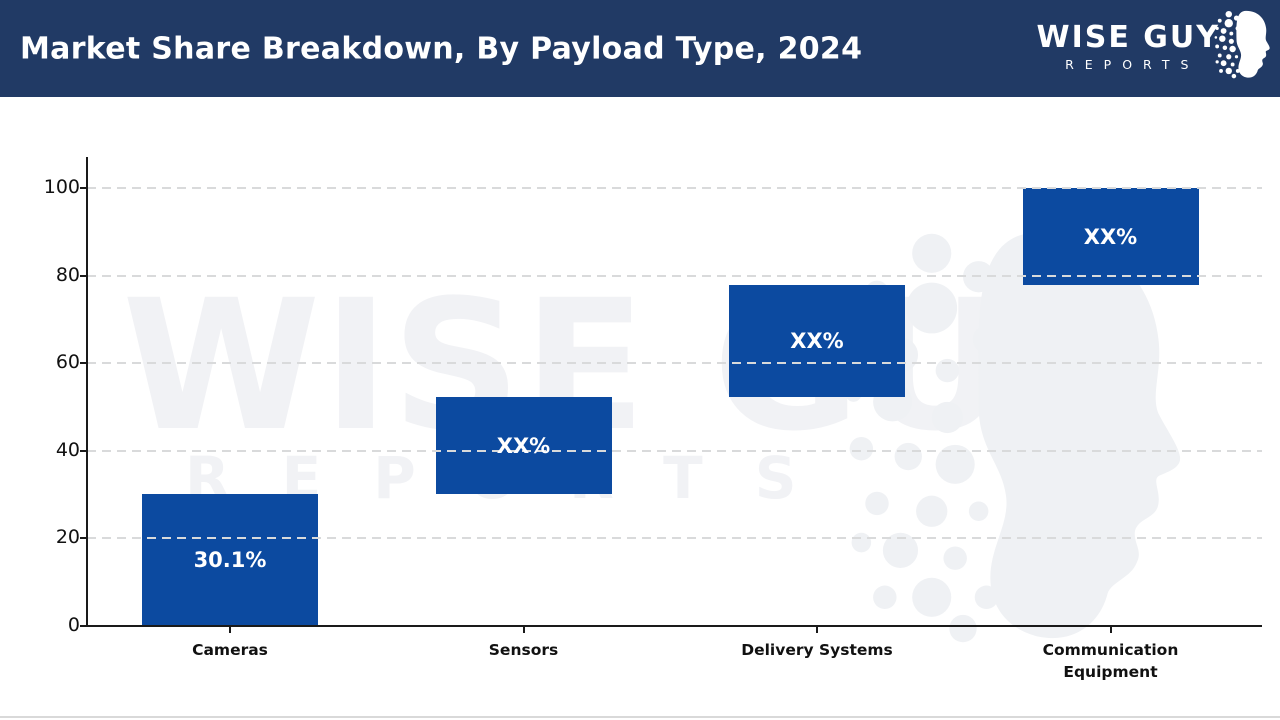 Image resolution: width=1280 pixels, height=720 pixels. I want to click on dotted-head-icon, so click(1241, 44).